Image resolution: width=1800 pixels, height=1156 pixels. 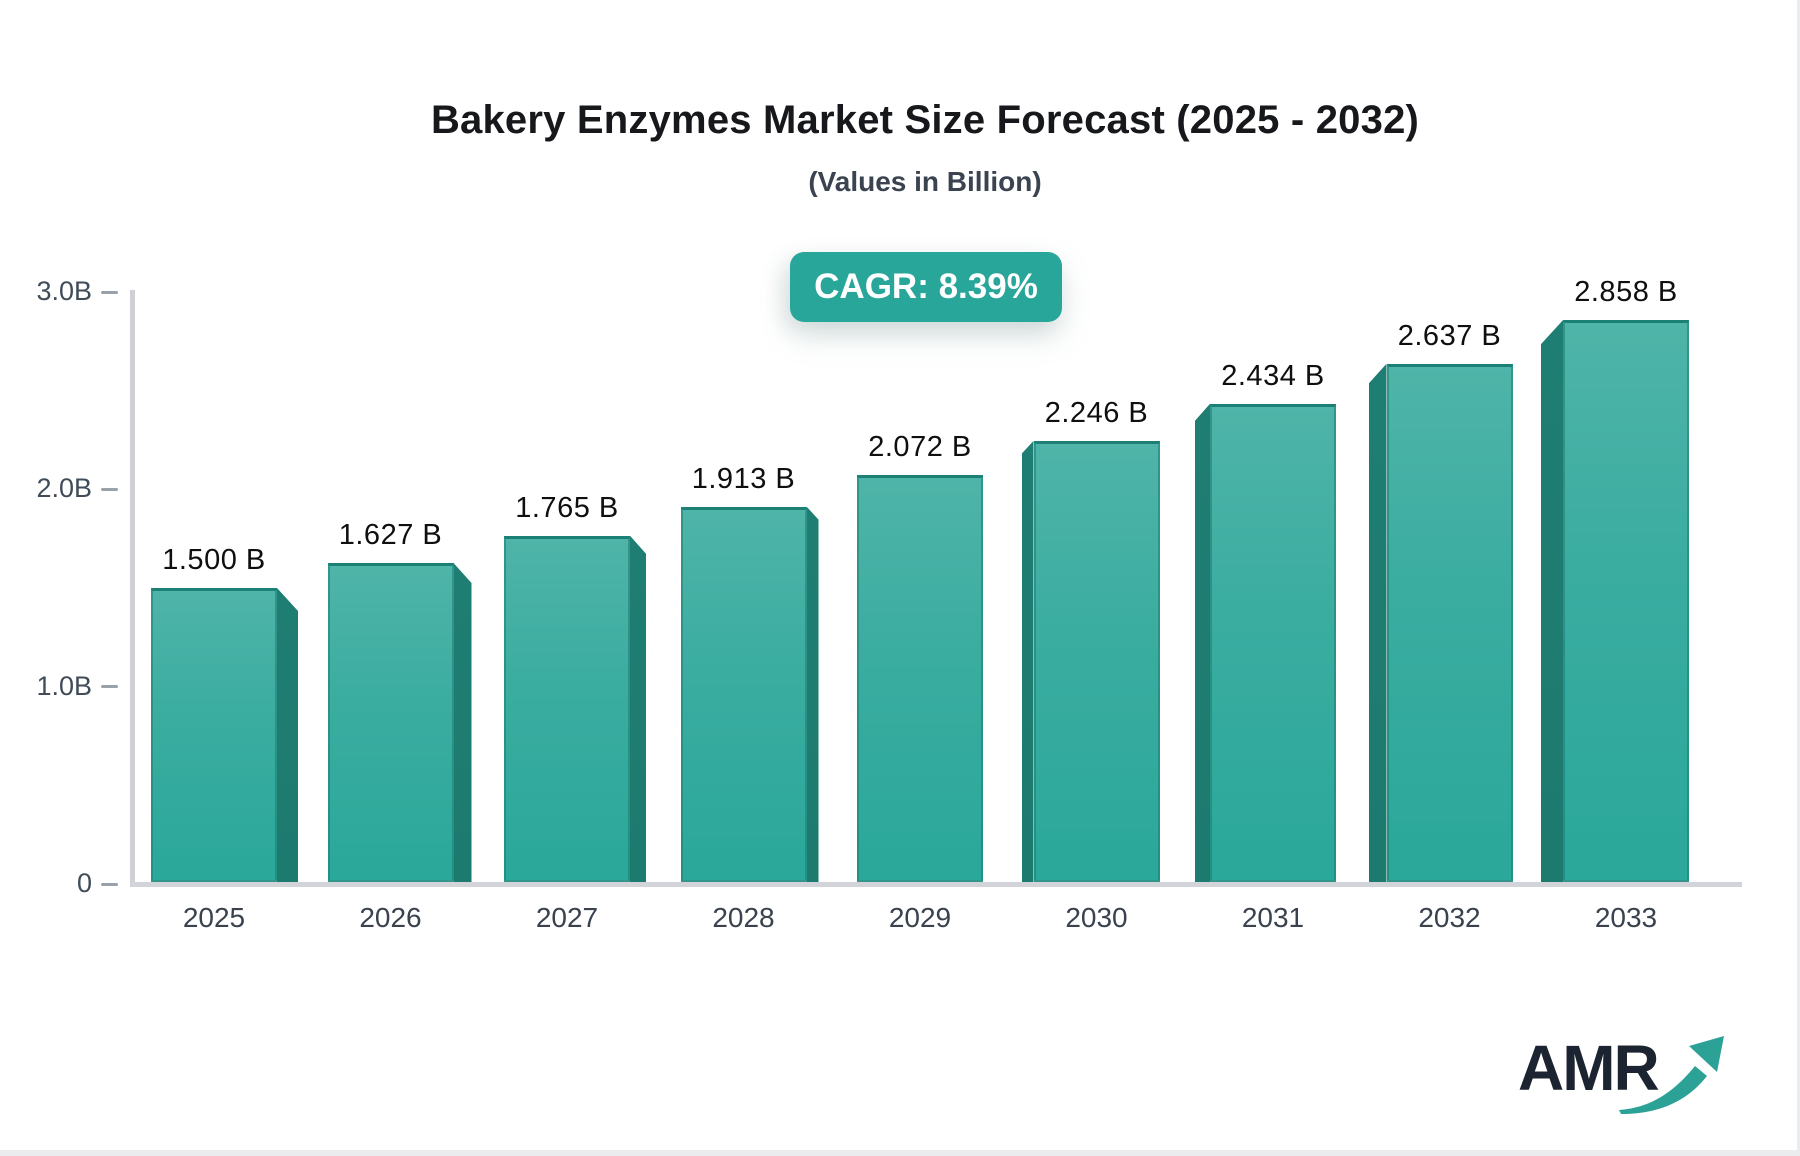 What do you see at coordinates (920, 917) in the screenshot?
I see `x-axis-label: 2029` at bounding box center [920, 917].